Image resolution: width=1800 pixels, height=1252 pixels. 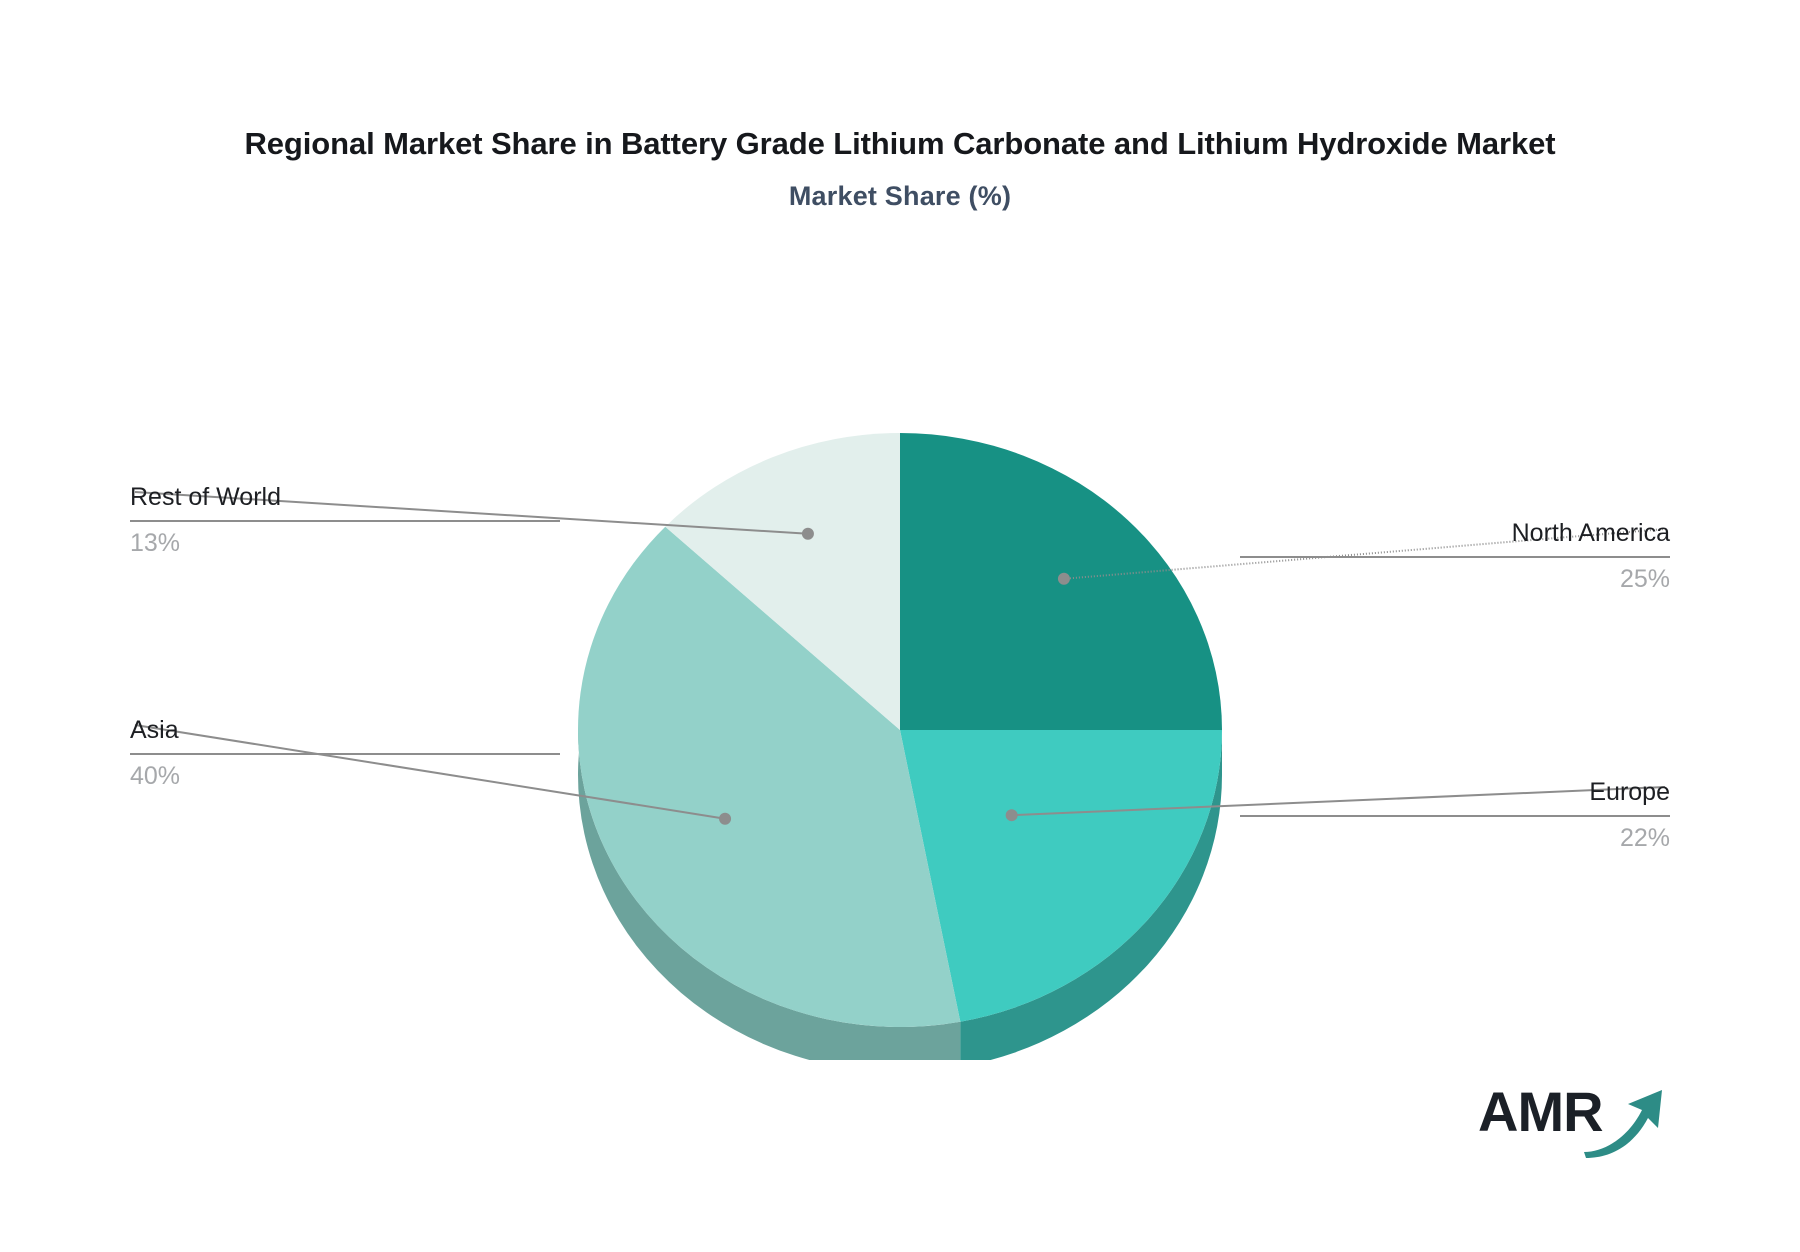 I want to click on pie-depth-asia, so click(x=769, y=895).